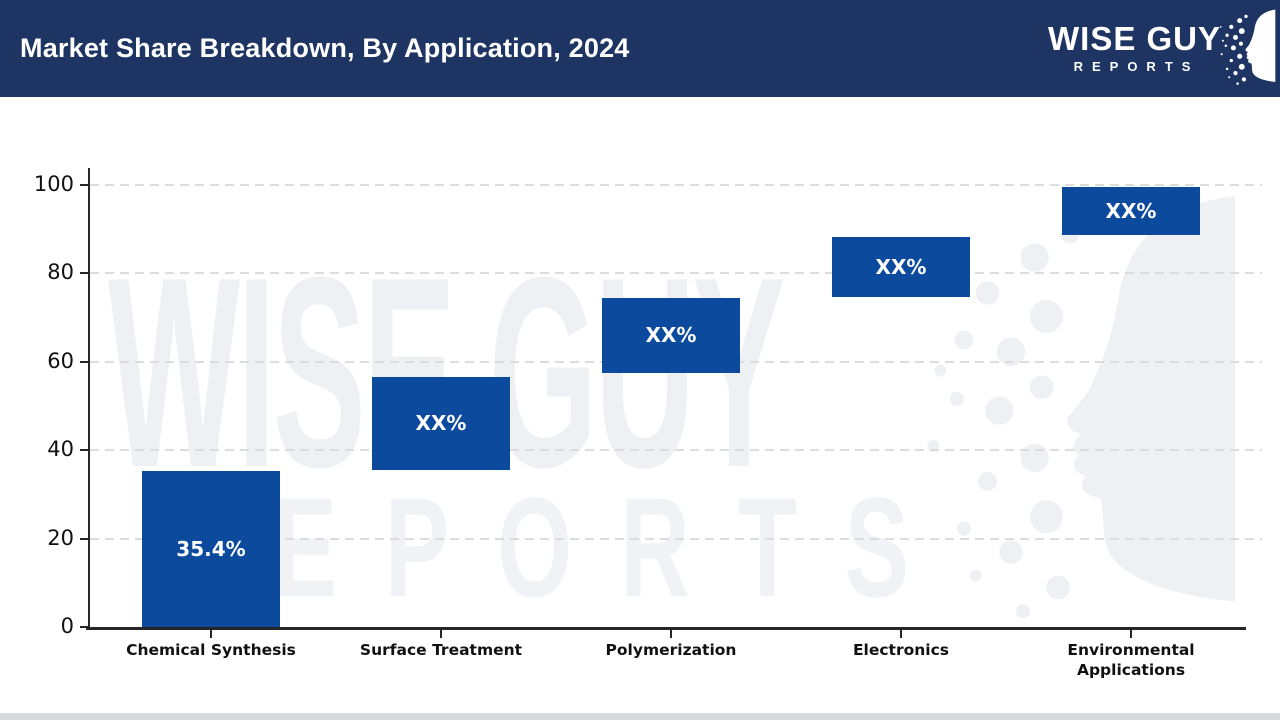  Describe the element at coordinates (441, 634) in the screenshot. I see `x-tick-surface-treatment` at that location.